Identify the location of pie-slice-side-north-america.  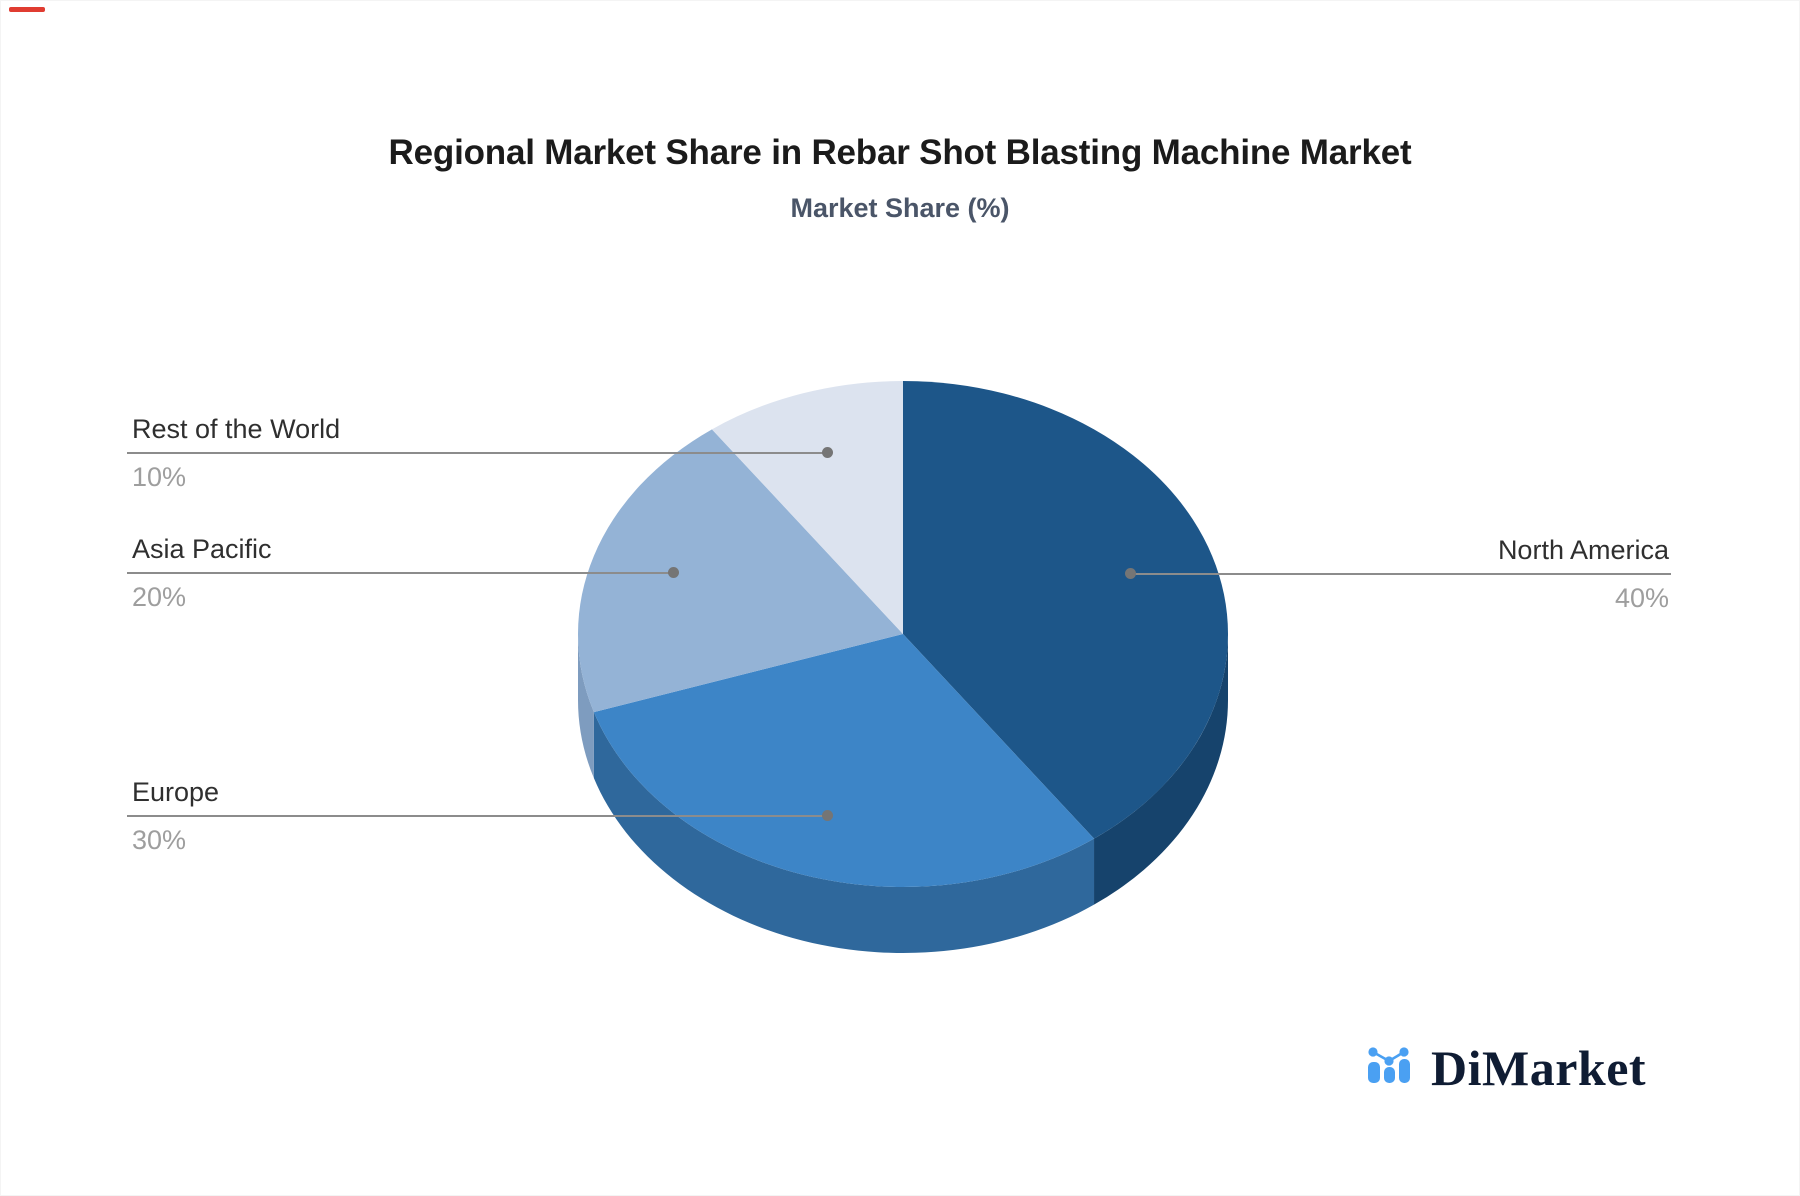
(1161, 769).